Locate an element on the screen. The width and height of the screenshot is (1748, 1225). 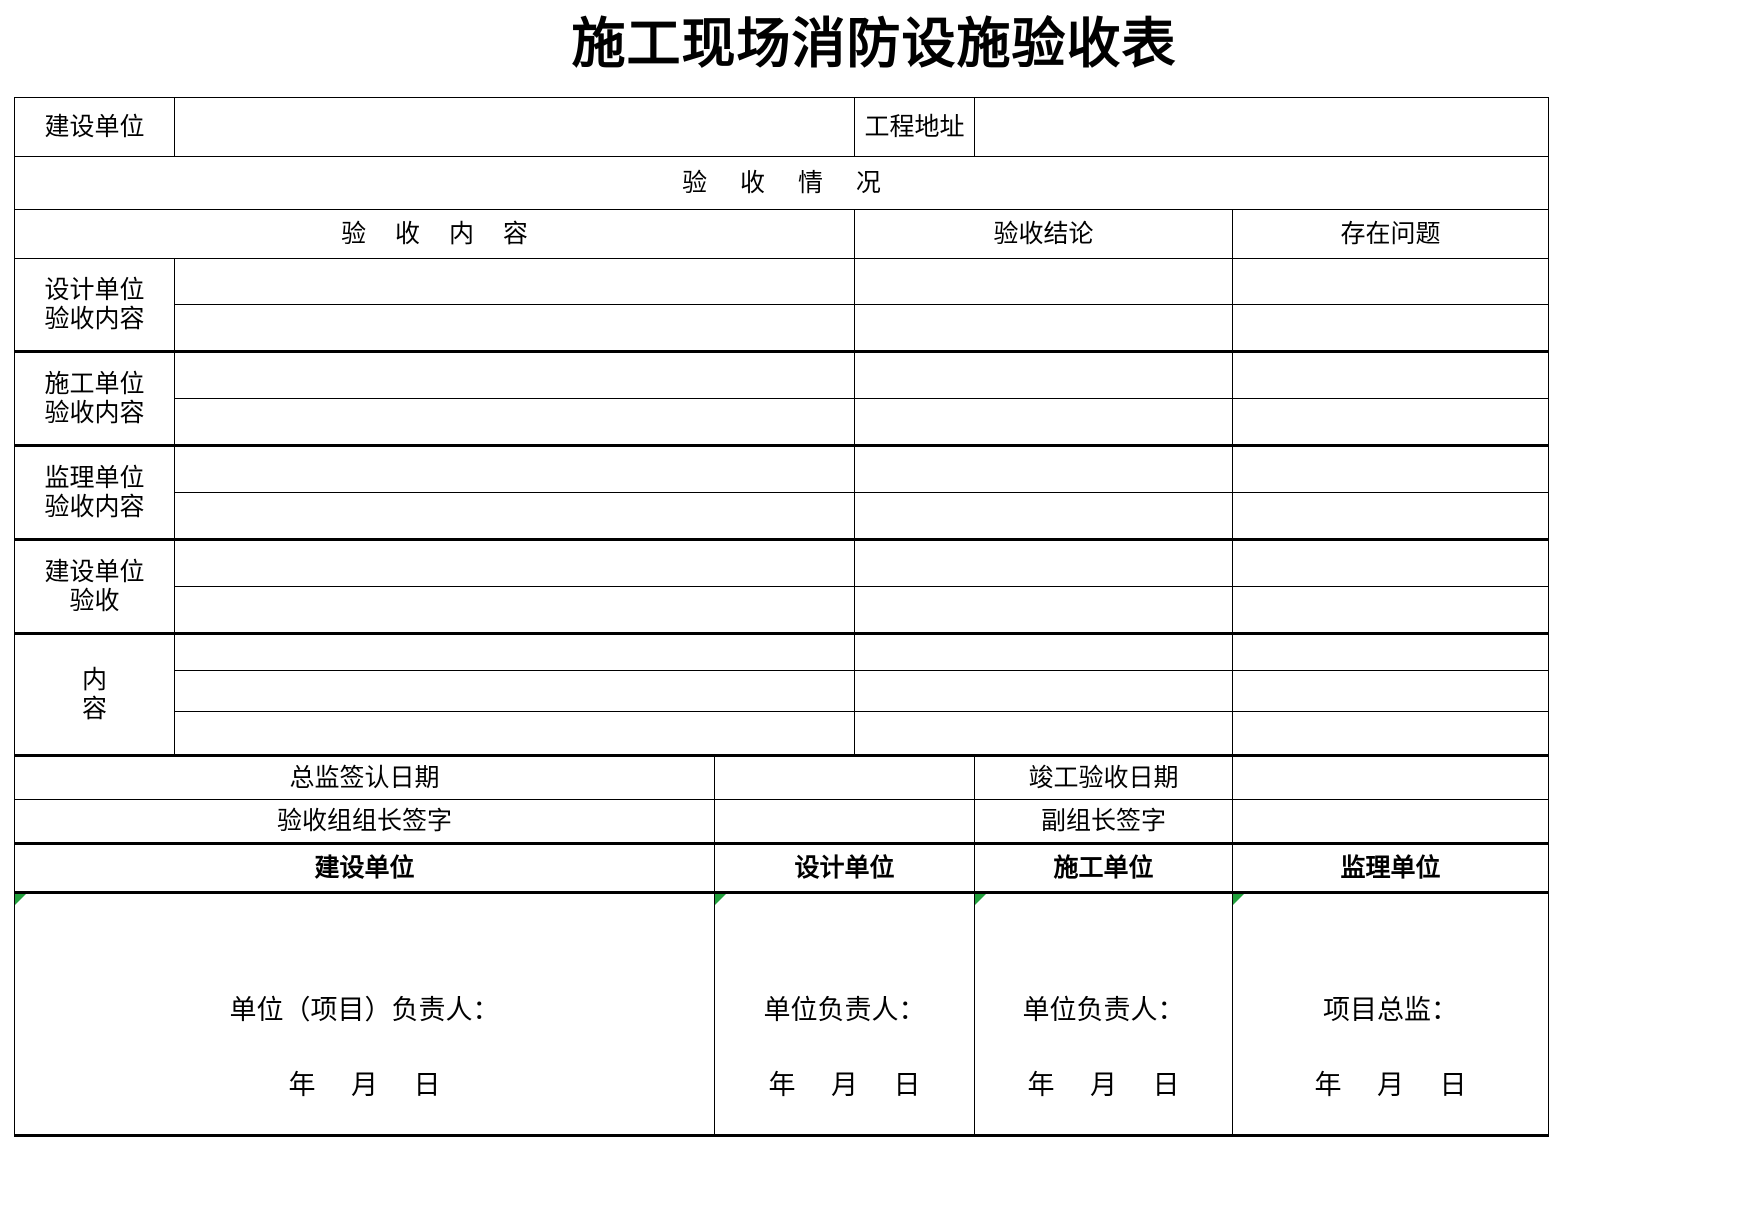
row-label-content: 内 容 is located at coordinates (94, 694).